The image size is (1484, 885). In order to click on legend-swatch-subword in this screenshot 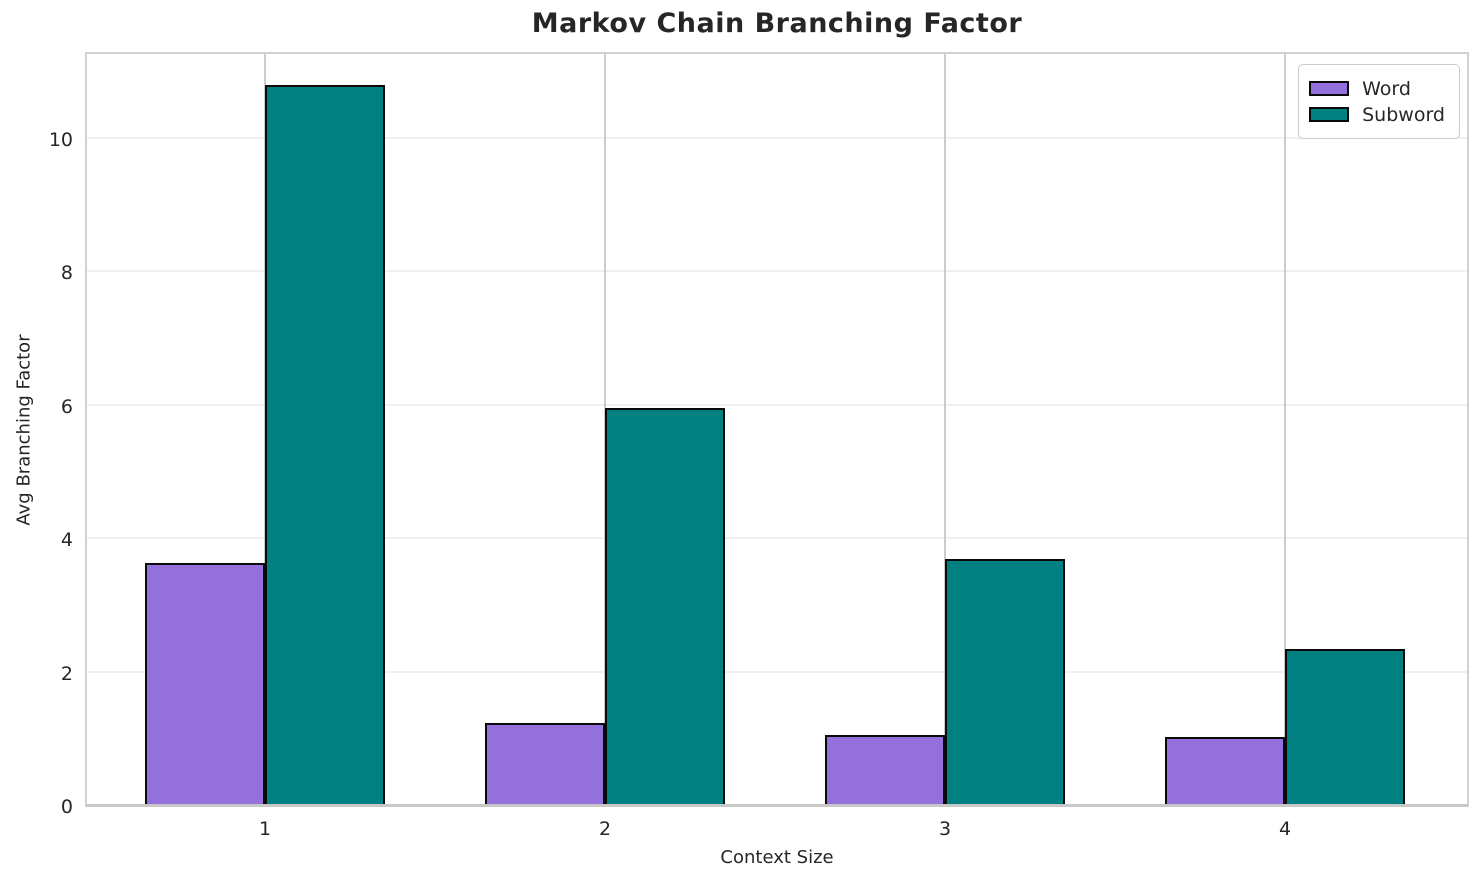, I will do `click(1329, 114)`.